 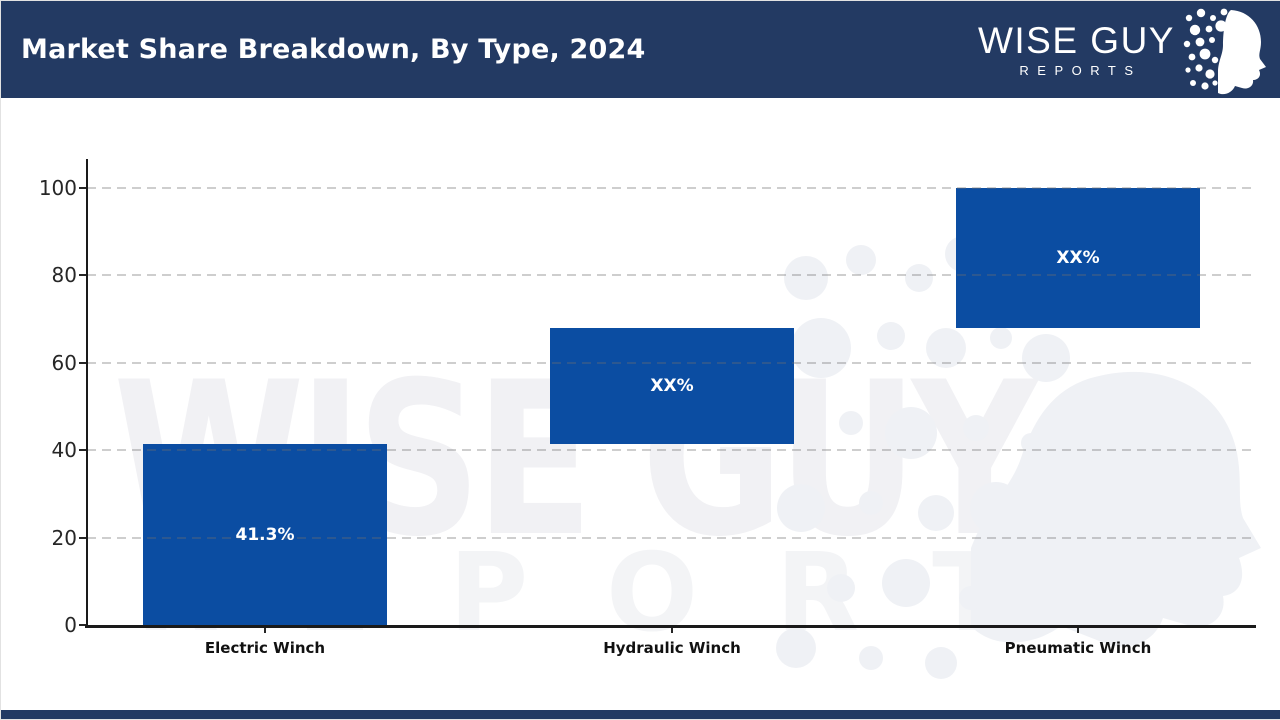 I want to click on brand-logo: WISE GUY REPORTS, so click(x=1122, y=50).